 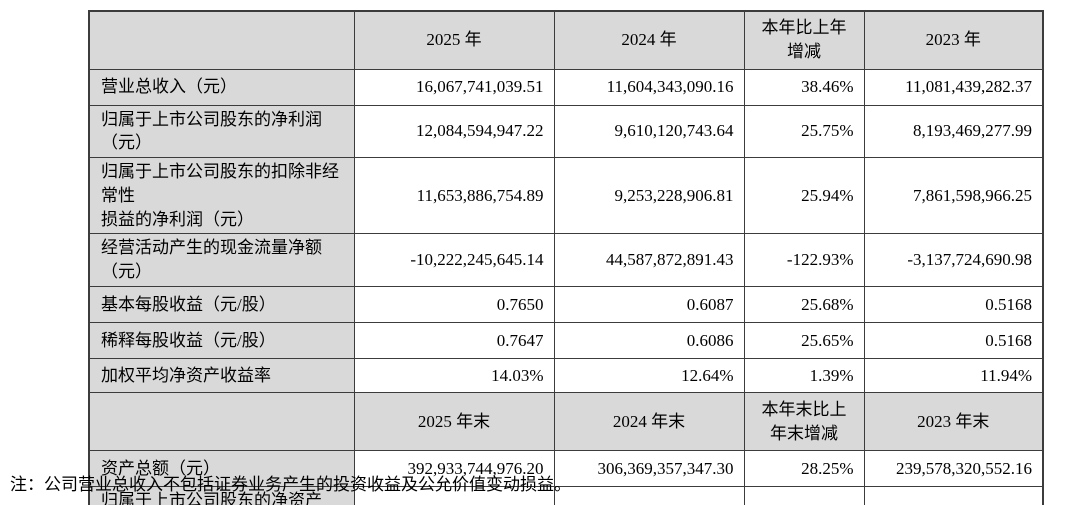 What do you see at coordinates (221, 469) in the screenshot?
I see `row-label: 资产总额（元）` at bounding box center [221, 469].